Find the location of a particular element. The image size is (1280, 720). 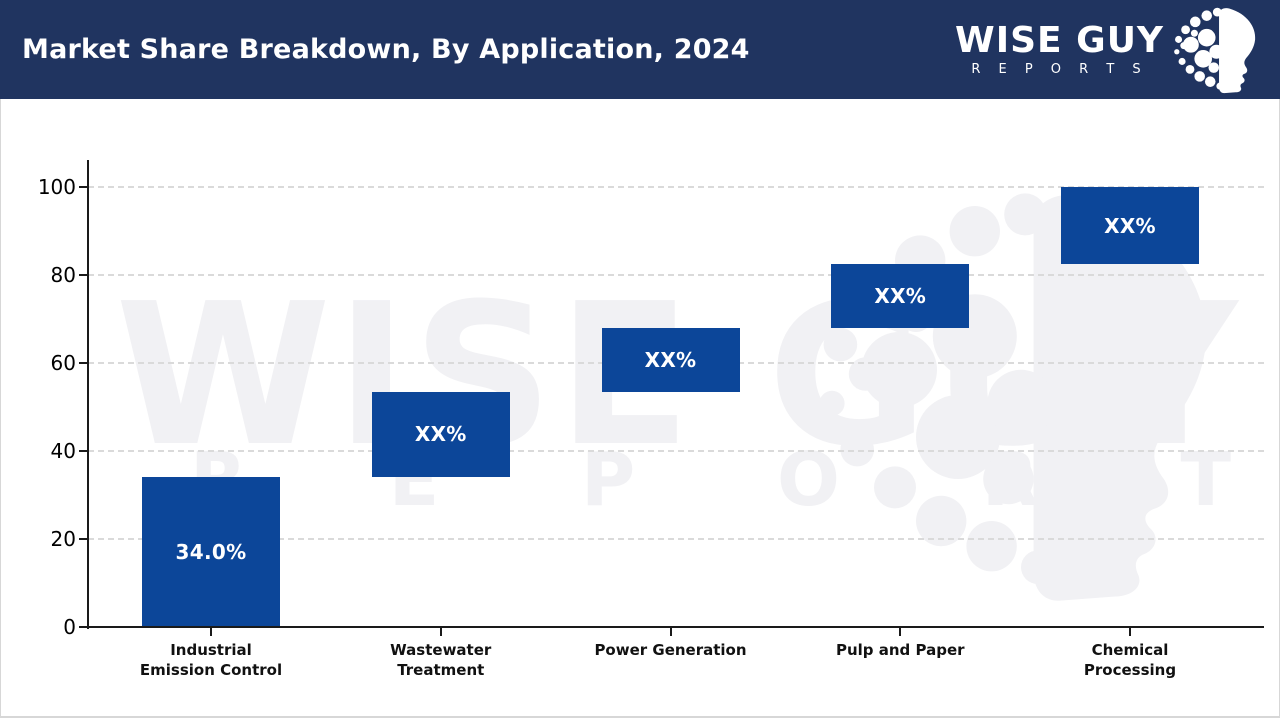

bar-2: XX% is located at coordinates (440, 434).